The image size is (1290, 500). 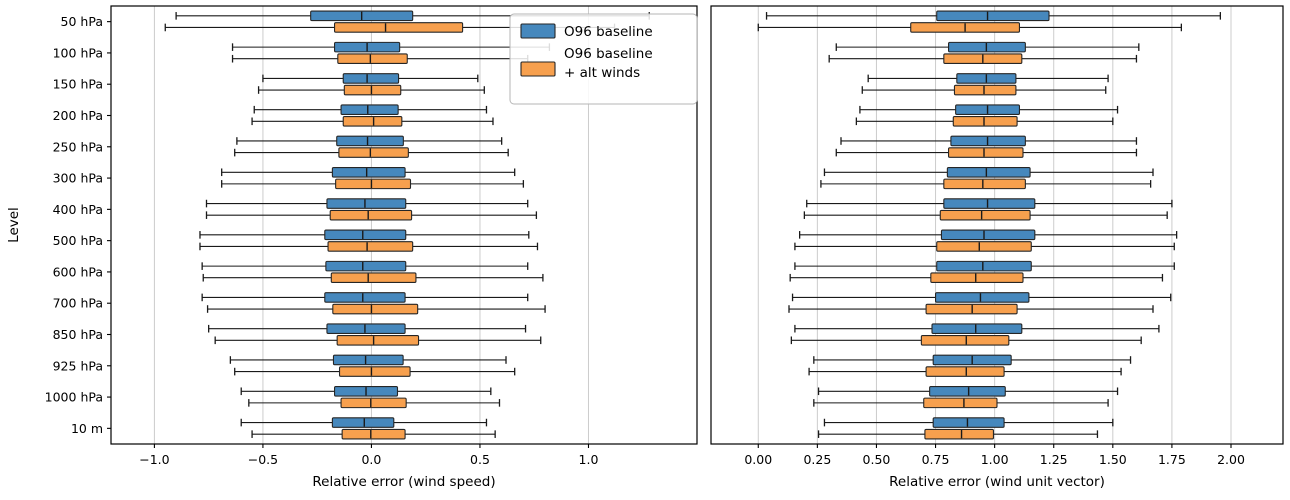 What do you see at coordinates (375, 309) in the screenshot?
I see `level-9-altwinds-box` at bounding box center [375, 309].